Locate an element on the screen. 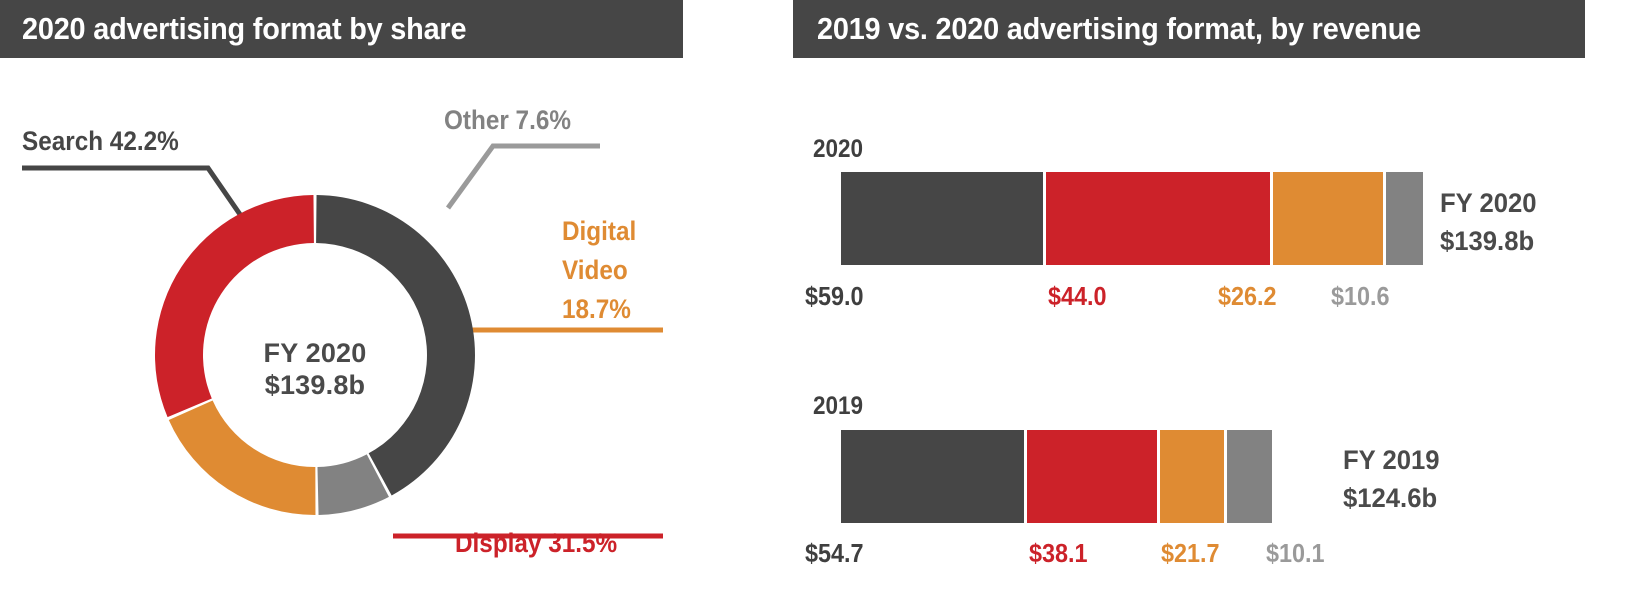 The height and width of the screenshot is (592, 1625). bar-value-digital-video-2020: $26.2 is located at coordinates (1247, 296).